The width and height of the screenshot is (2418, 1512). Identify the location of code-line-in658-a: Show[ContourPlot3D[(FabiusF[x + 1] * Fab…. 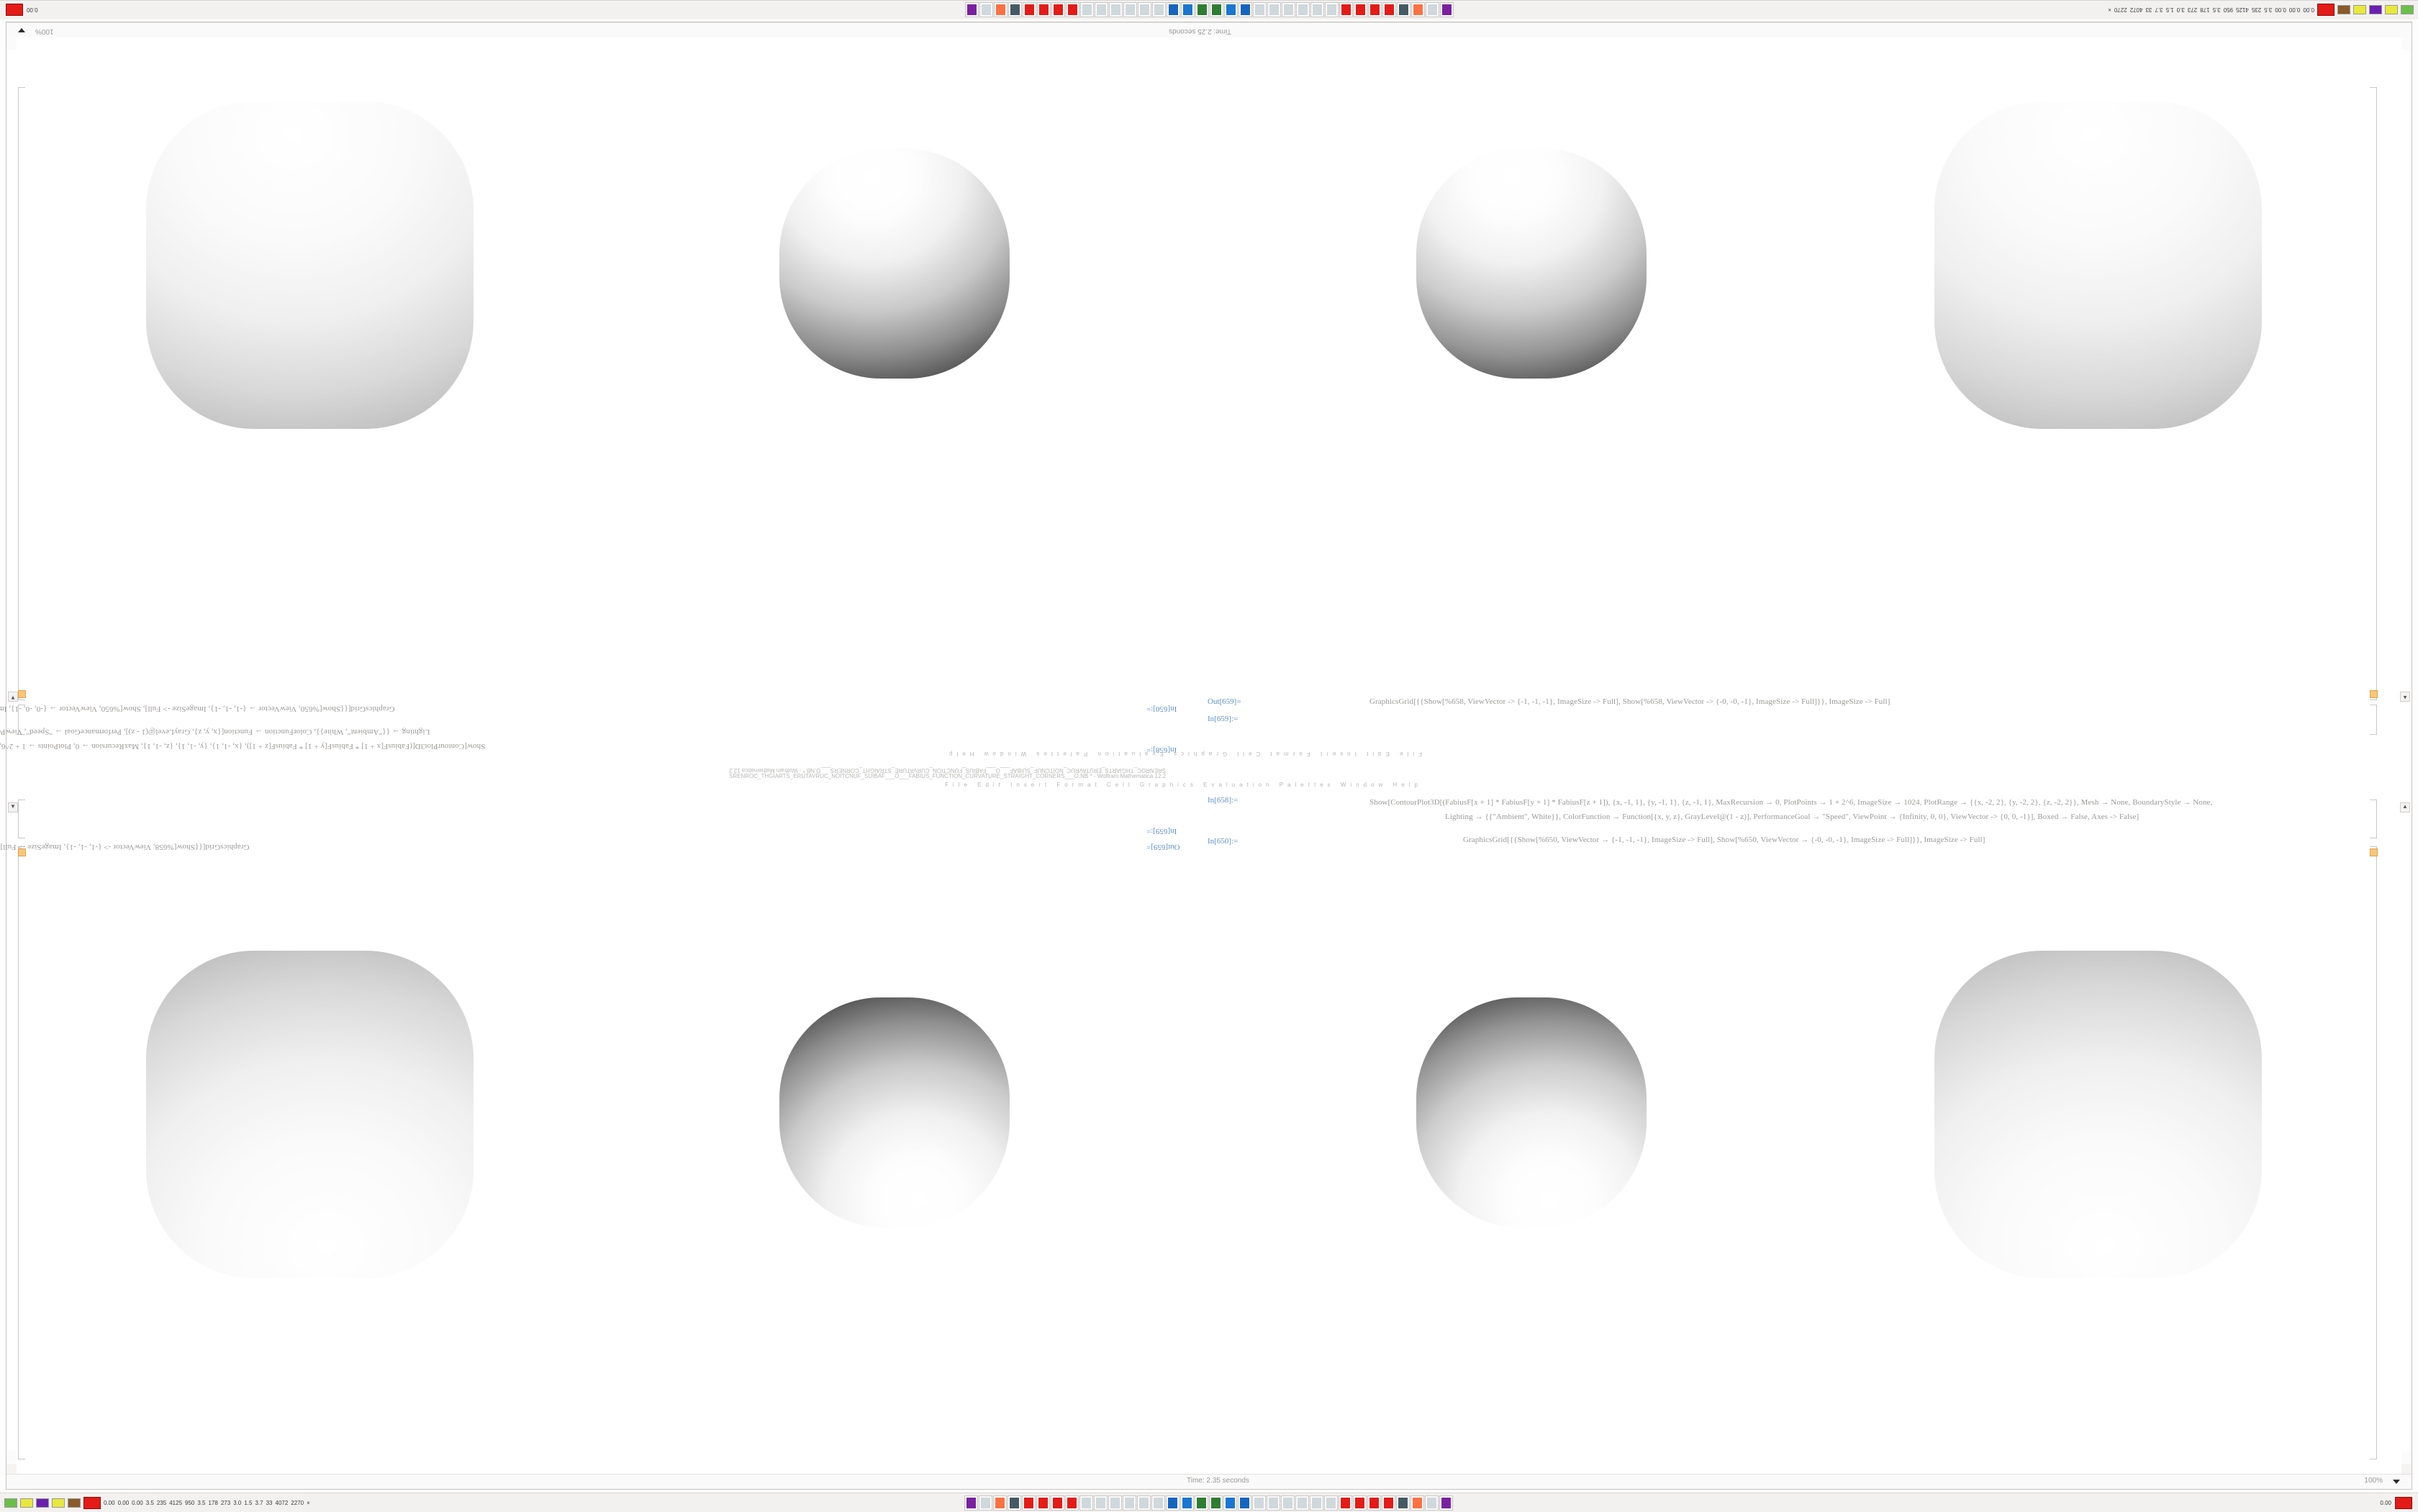
(1791, 803).